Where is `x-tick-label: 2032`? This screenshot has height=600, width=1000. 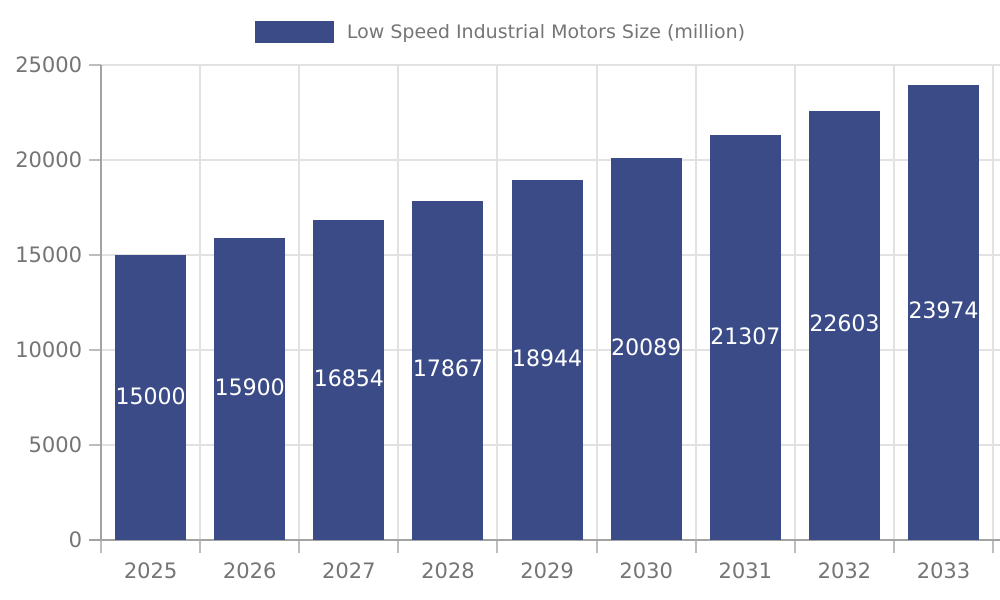
x-tick-label: 2032 is located at coordinates (844, 571).